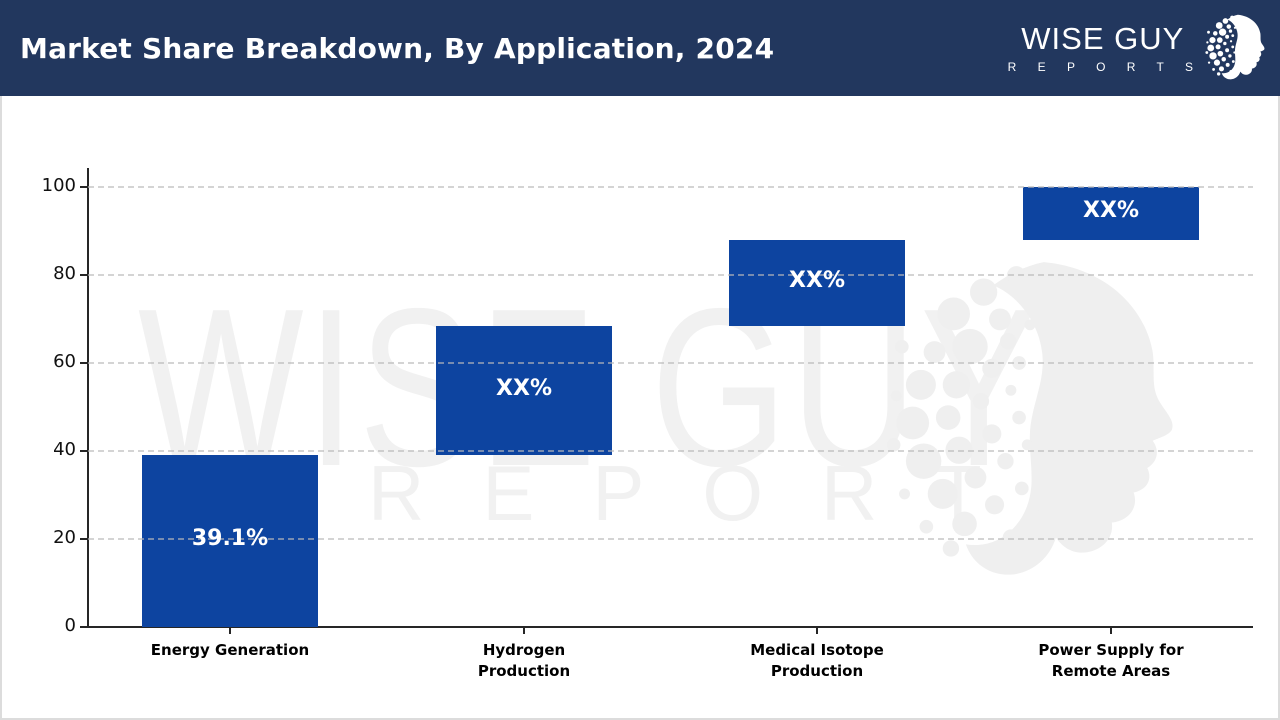 Image resolution: width=1280 pixels, height=720 pixels. What do you see at coordinates (64, 361) in the screenshot?
I see `y-tick-label: 60` at bounding box center [64, 361].